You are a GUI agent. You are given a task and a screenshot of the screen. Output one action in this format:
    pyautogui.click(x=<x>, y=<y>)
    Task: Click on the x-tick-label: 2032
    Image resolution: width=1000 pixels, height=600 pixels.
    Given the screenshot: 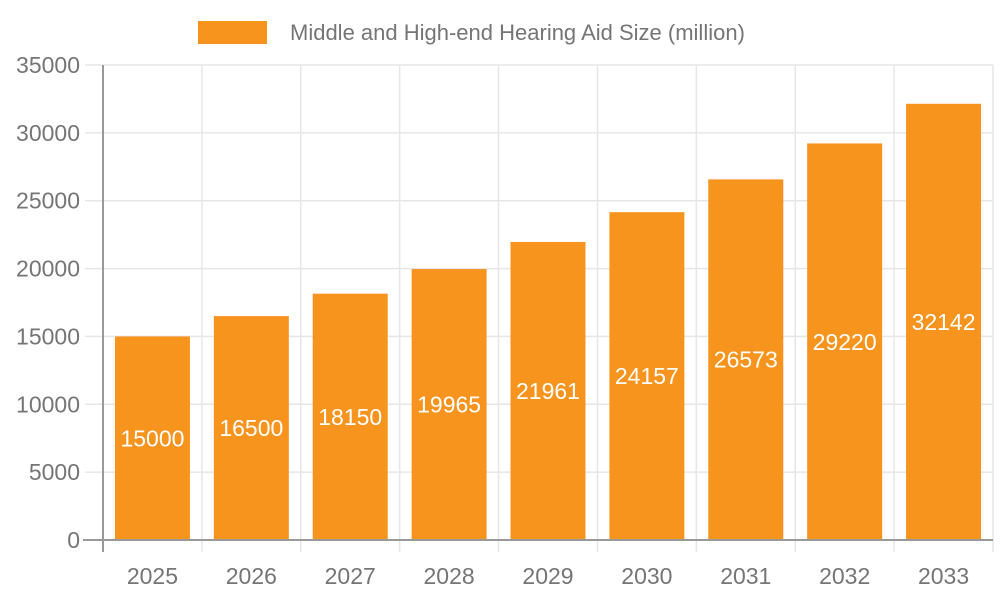 What is the action you would take?
    pyautogui.click(x=844, y=576)
    